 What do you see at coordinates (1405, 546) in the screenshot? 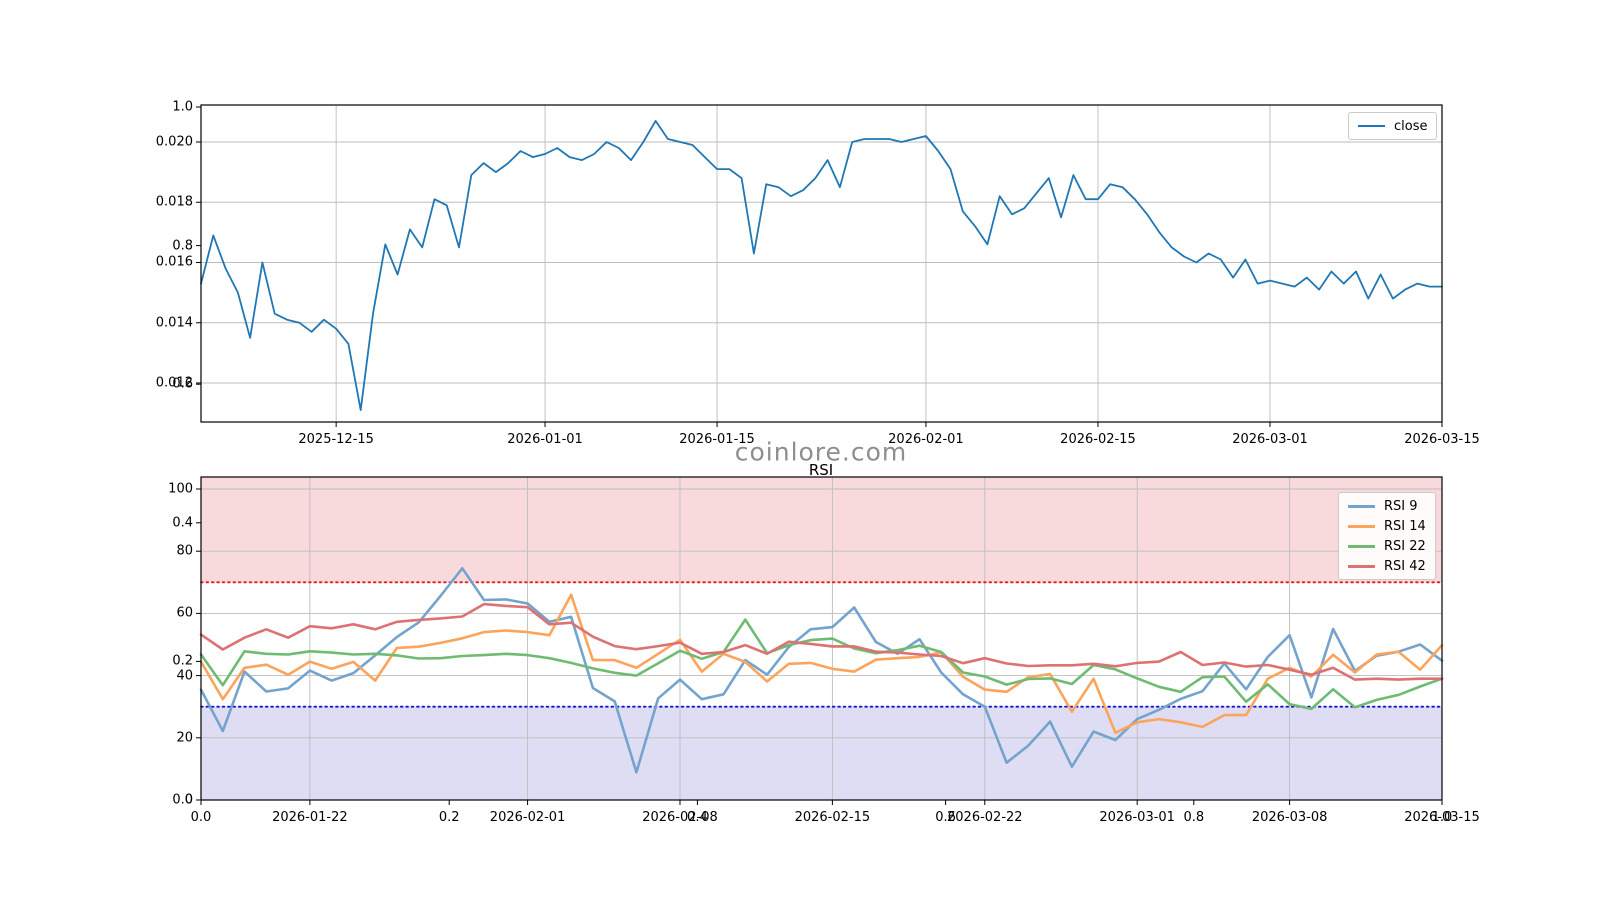
I see `rsi-legend-label: RSI 22` at bounding box center [1405, 546].